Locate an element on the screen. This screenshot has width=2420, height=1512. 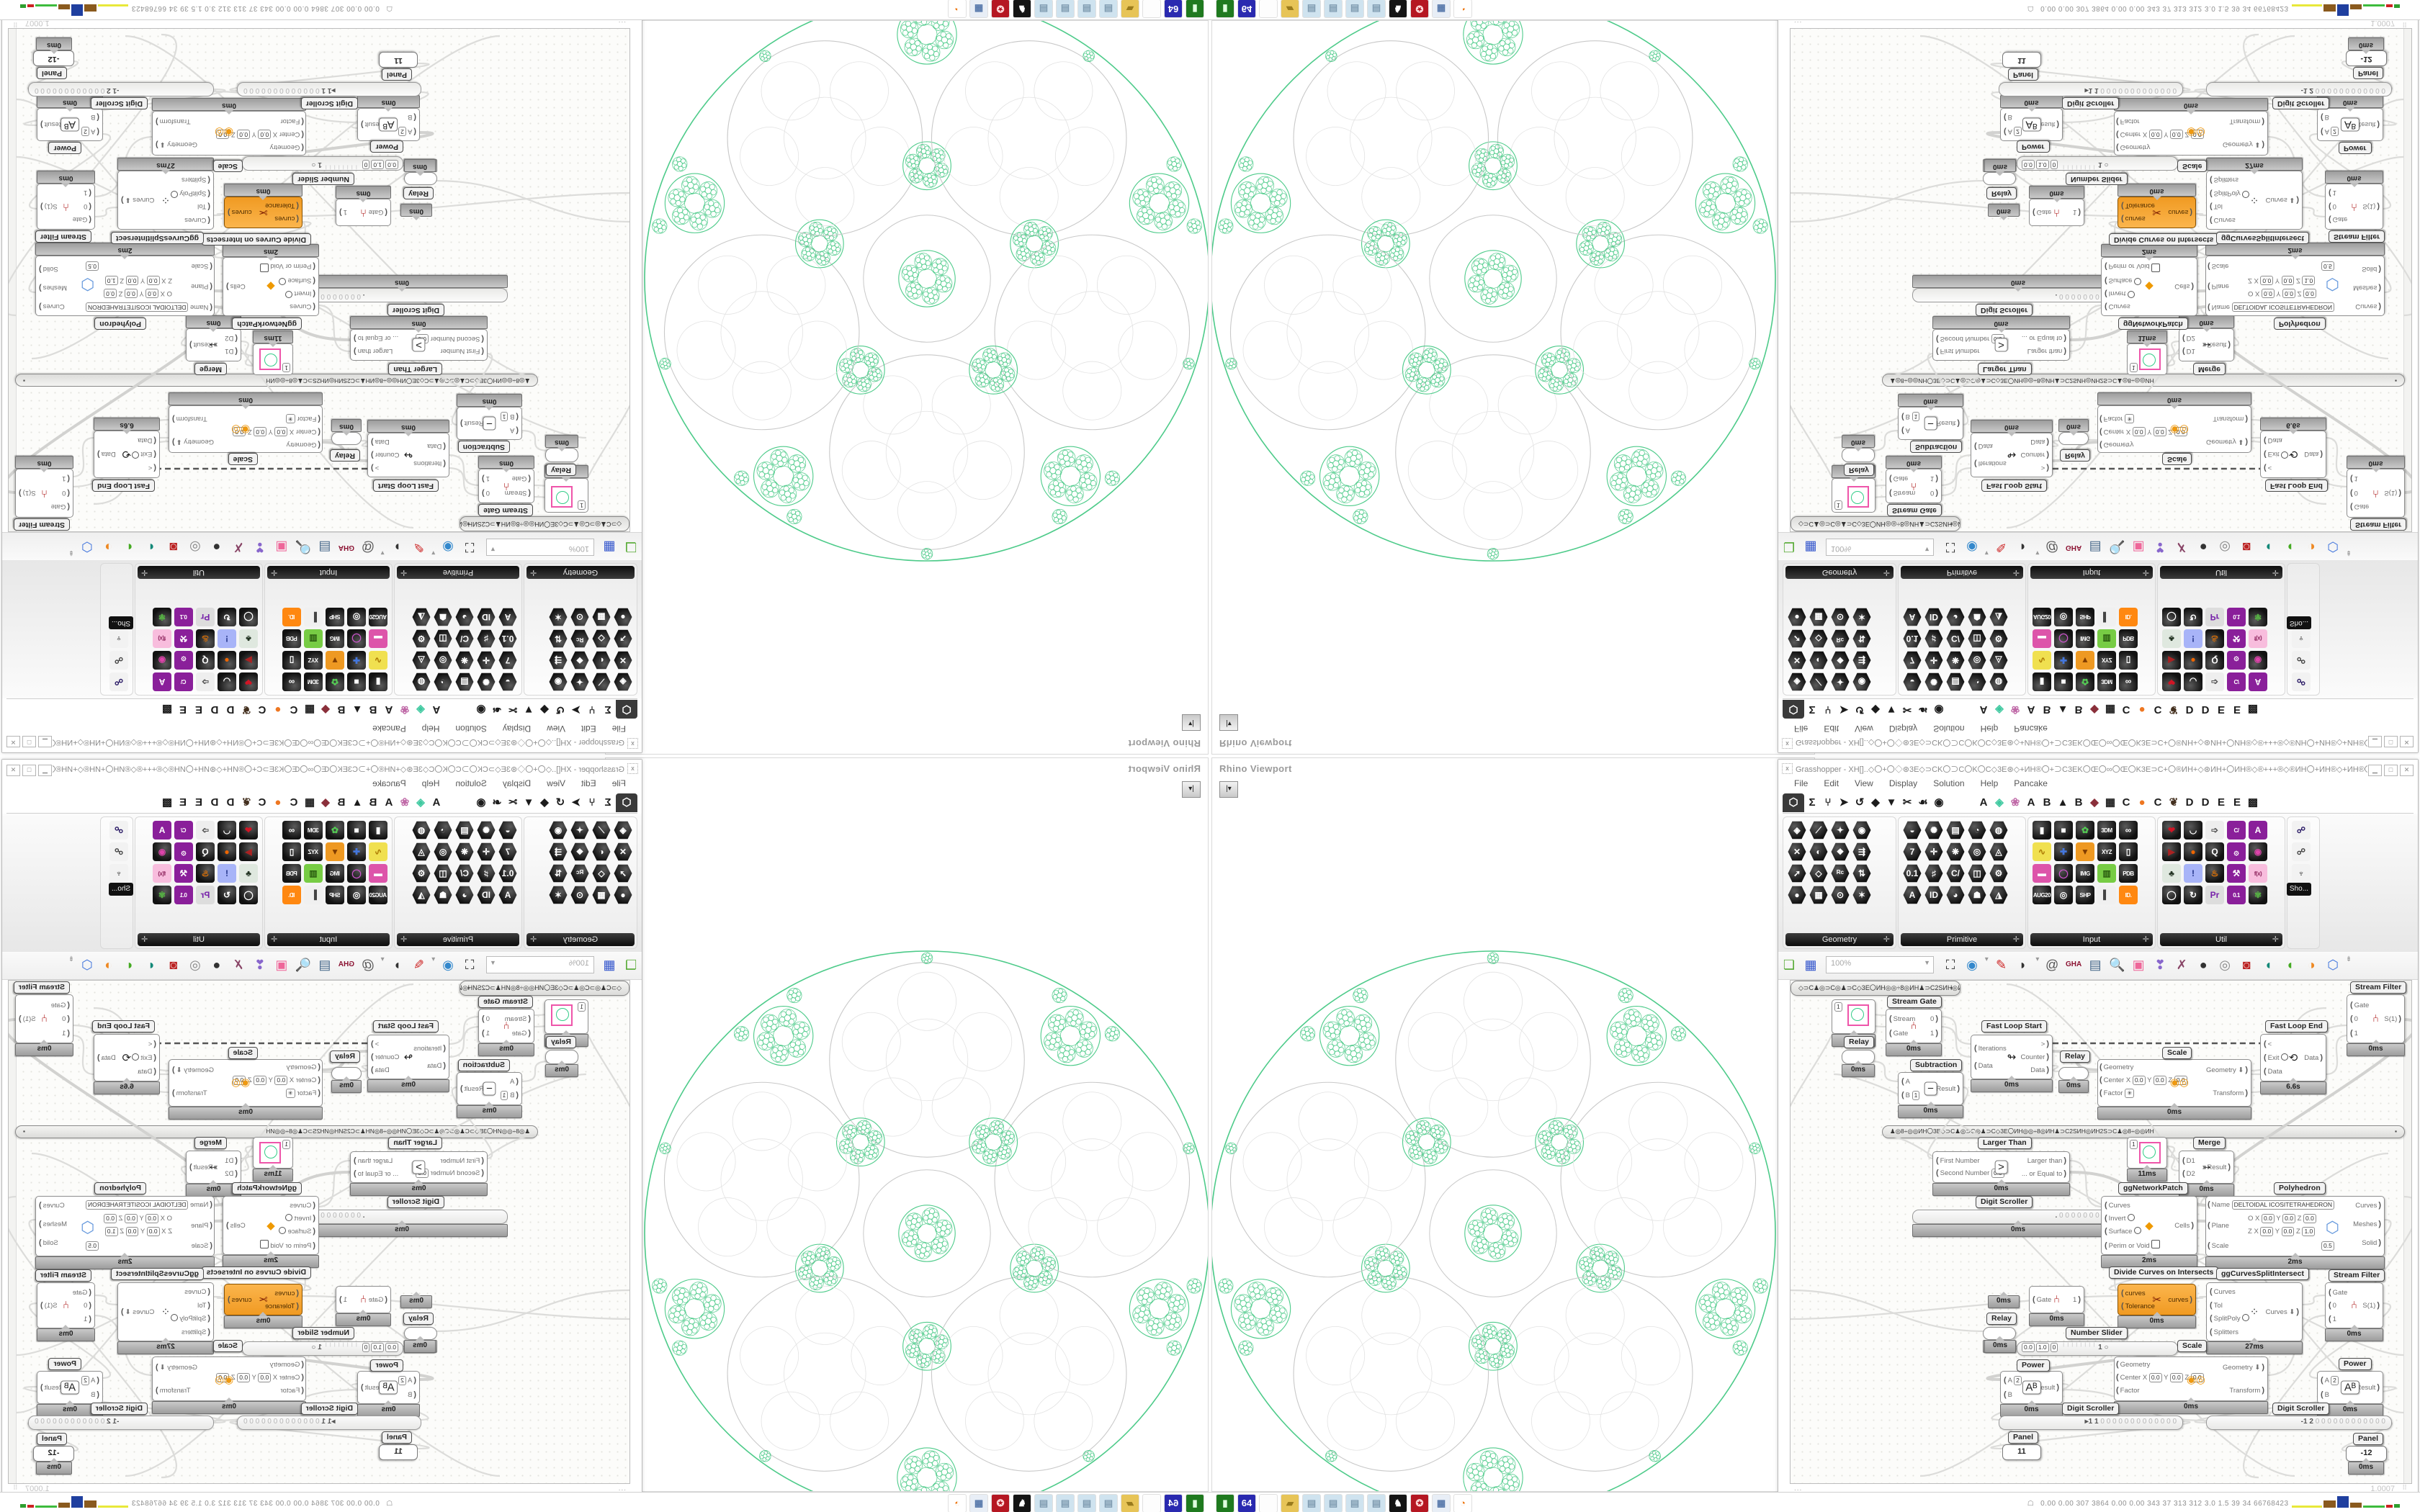
gh-component-17: Gate 0 1 S(1)⑃ is located at coordinates (2354, 207).